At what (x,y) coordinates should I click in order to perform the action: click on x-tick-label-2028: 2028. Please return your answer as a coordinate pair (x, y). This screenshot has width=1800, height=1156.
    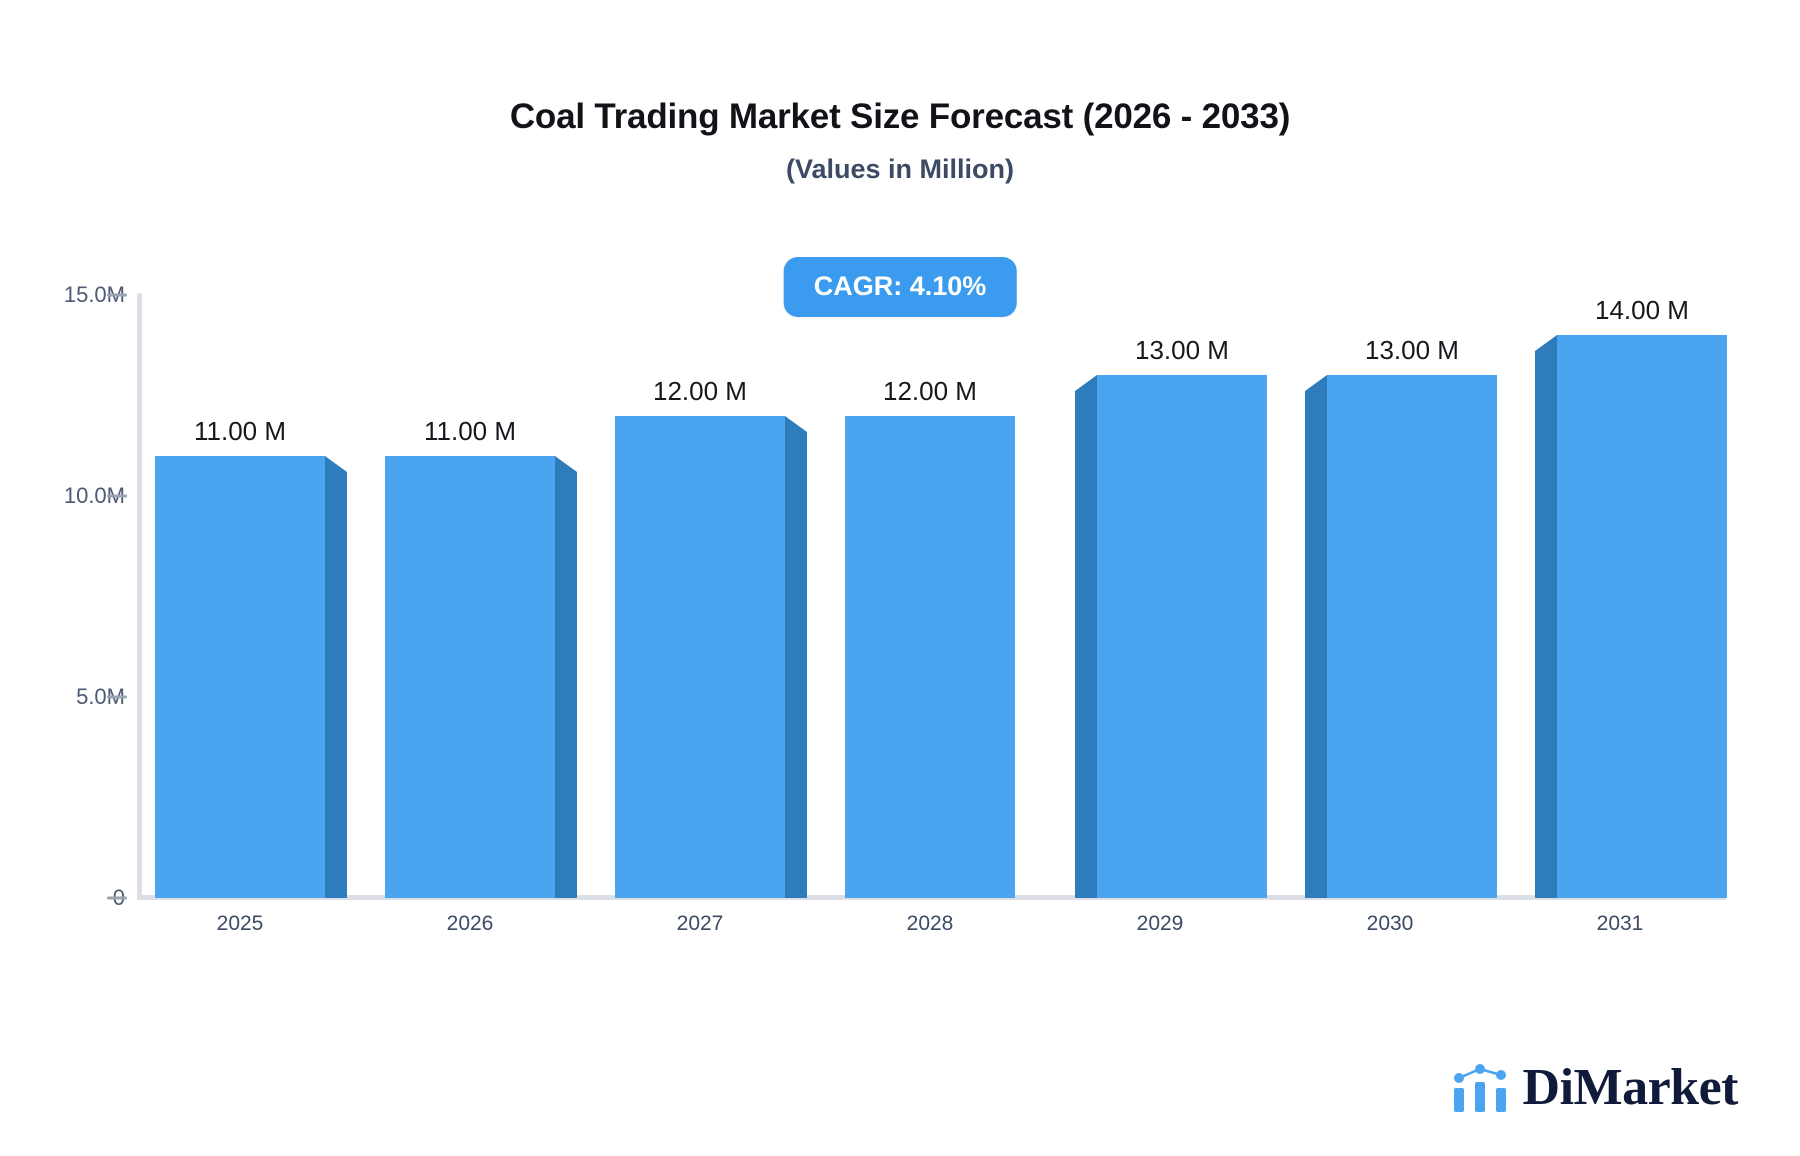
    Looking at the image, I should click on (930, 923).